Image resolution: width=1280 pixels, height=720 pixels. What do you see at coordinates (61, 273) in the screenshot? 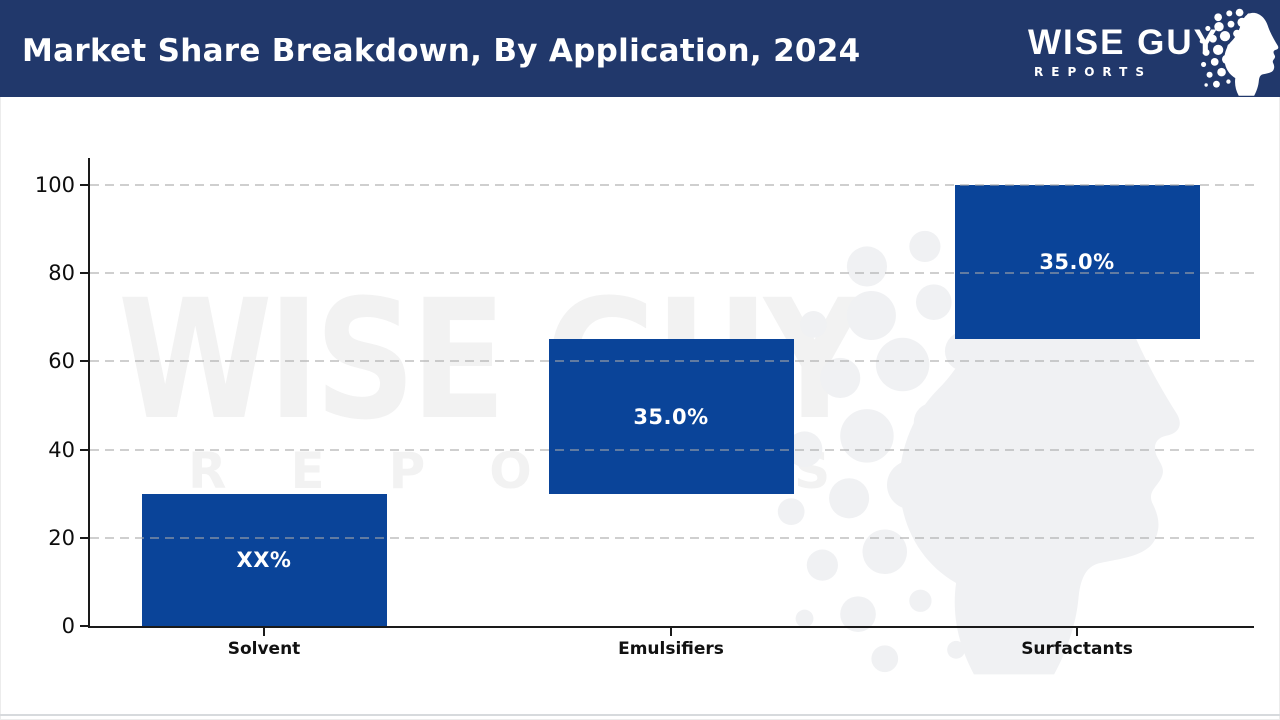
I see `y-axis-tick-label: 80` at bounding box center [61, 273].